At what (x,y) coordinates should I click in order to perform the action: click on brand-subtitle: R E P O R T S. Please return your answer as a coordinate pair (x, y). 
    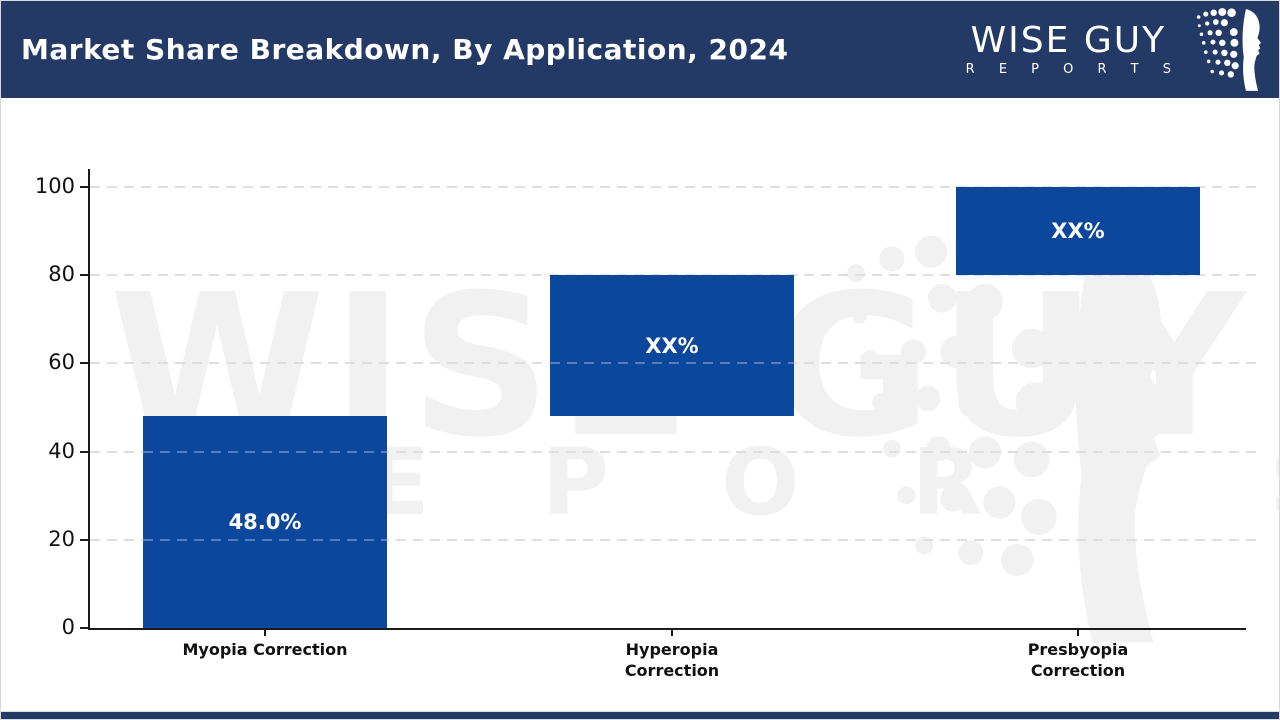
    Looking at the image, I should click on (1073, 69).